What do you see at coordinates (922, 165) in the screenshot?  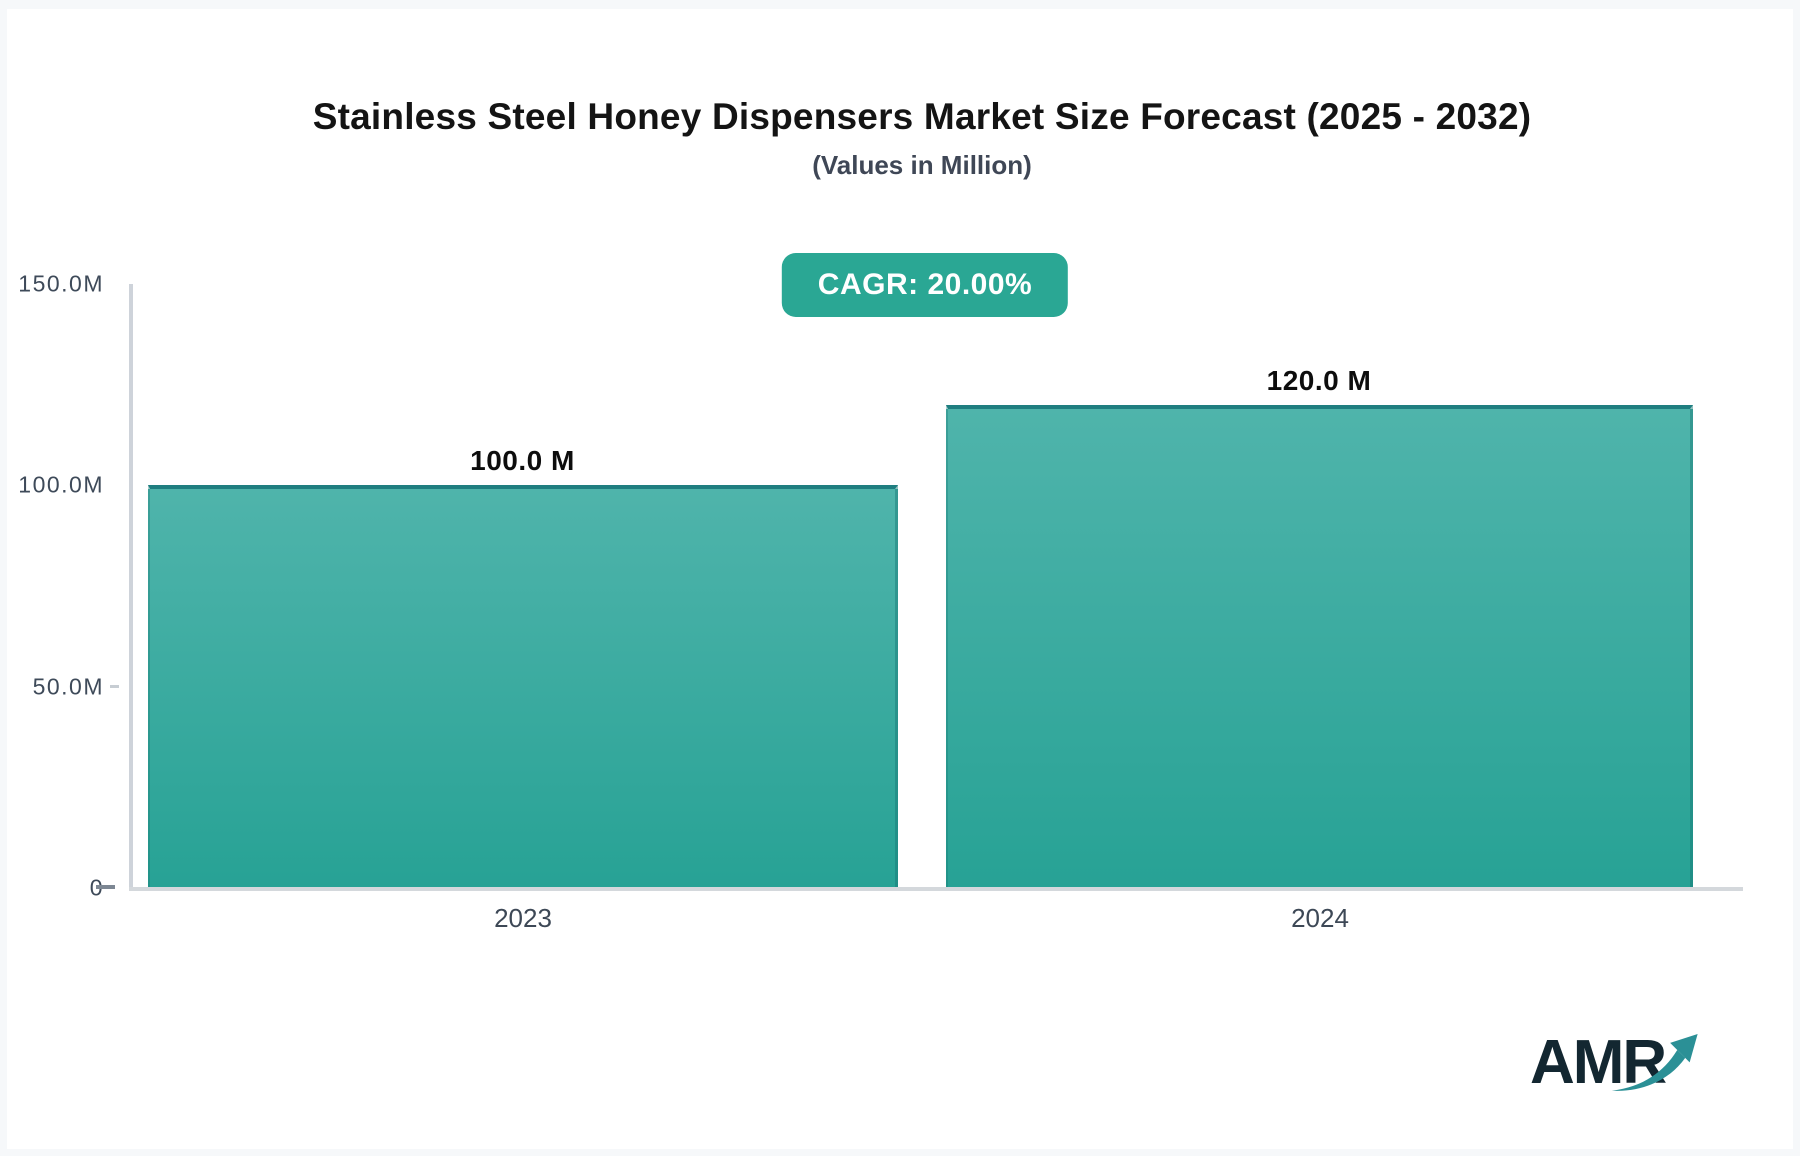 I see `chart-subtitle: (Values in Million)` at bounding box center [922, 165].